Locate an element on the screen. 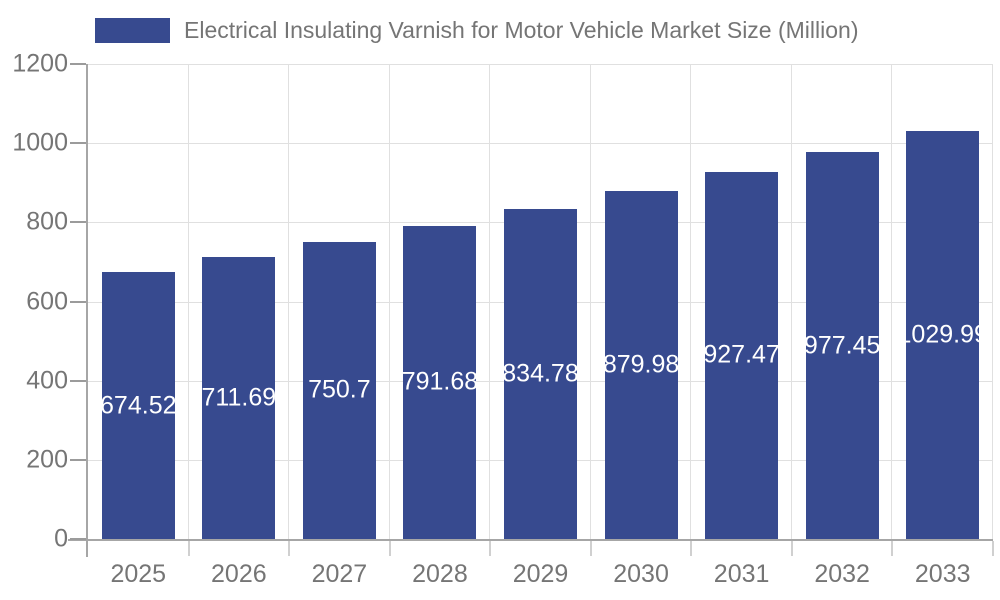 This screenshot has width=1000, height=600. bar-2030 is located at coordinates (641, 364).